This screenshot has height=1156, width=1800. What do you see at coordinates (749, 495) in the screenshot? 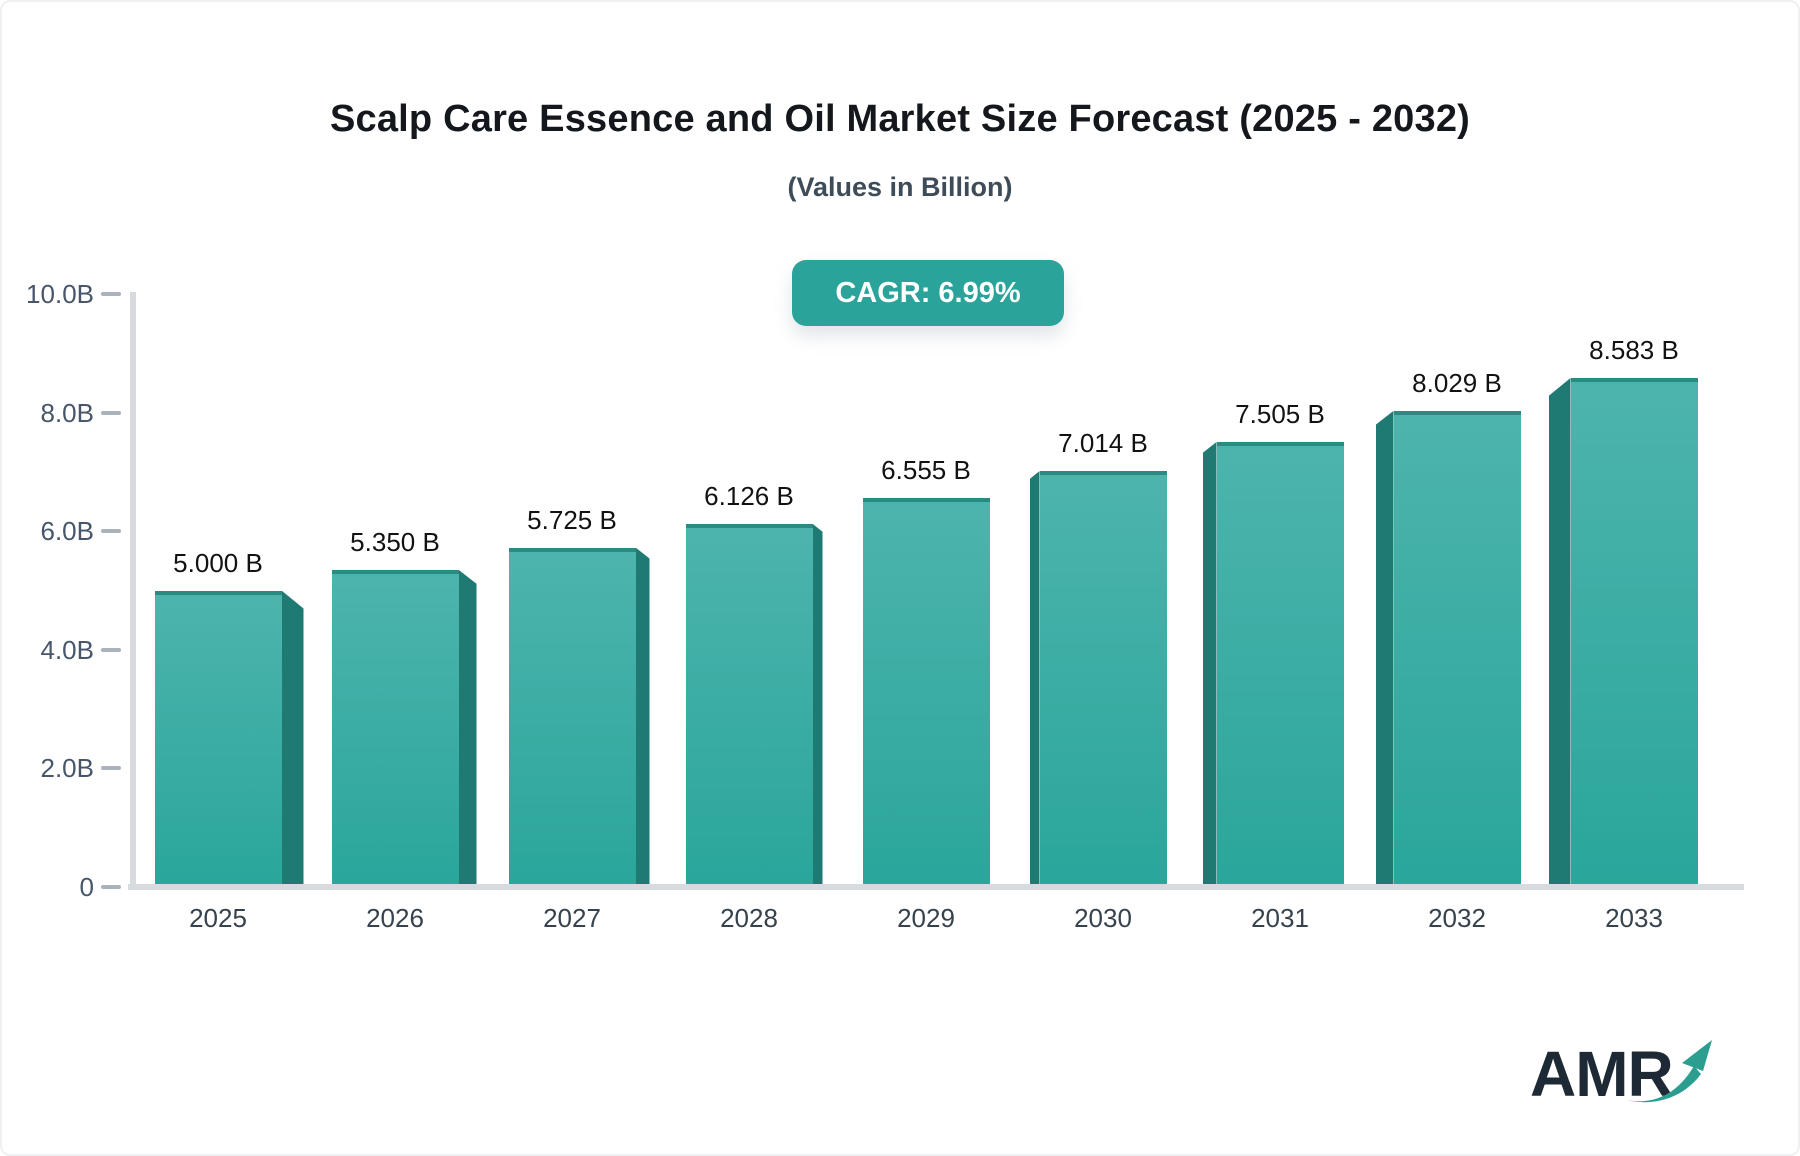
I see `bar-value-label-2028: 6.126 B` at bounding box center [749, 495].